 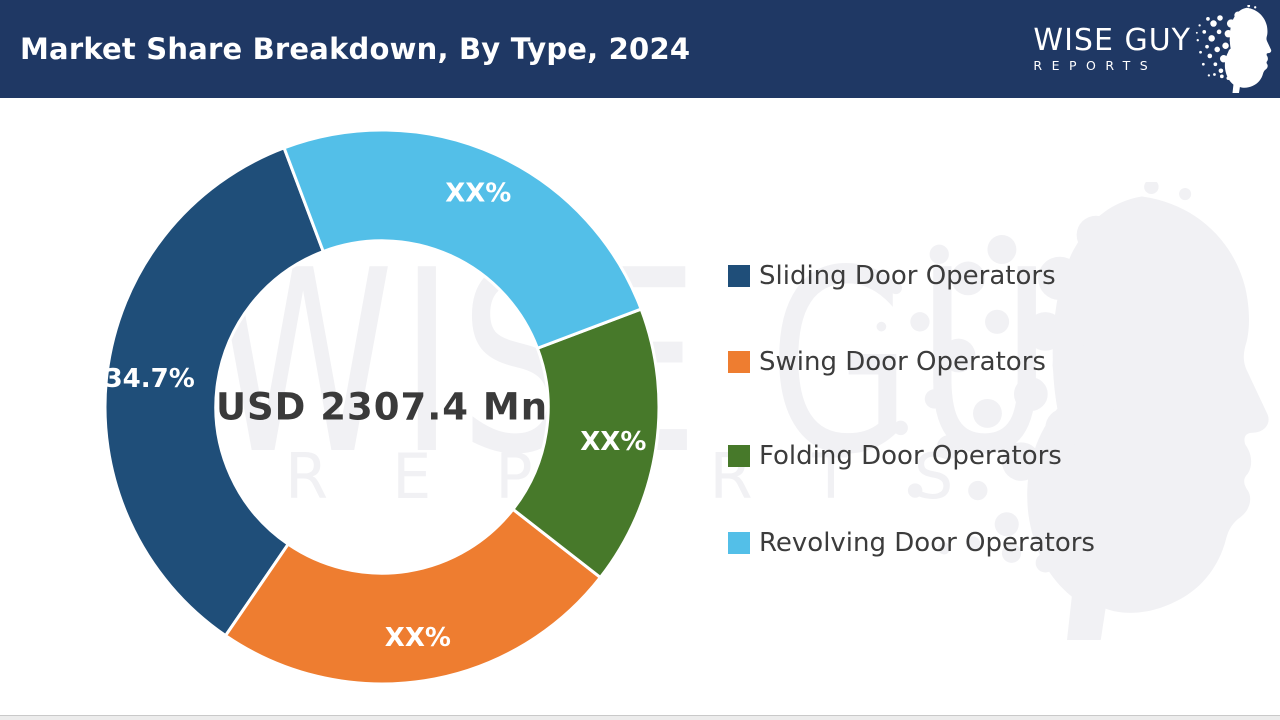 I want to click on legend-label: Sliding Door Operators, so click(x=907, y=276).